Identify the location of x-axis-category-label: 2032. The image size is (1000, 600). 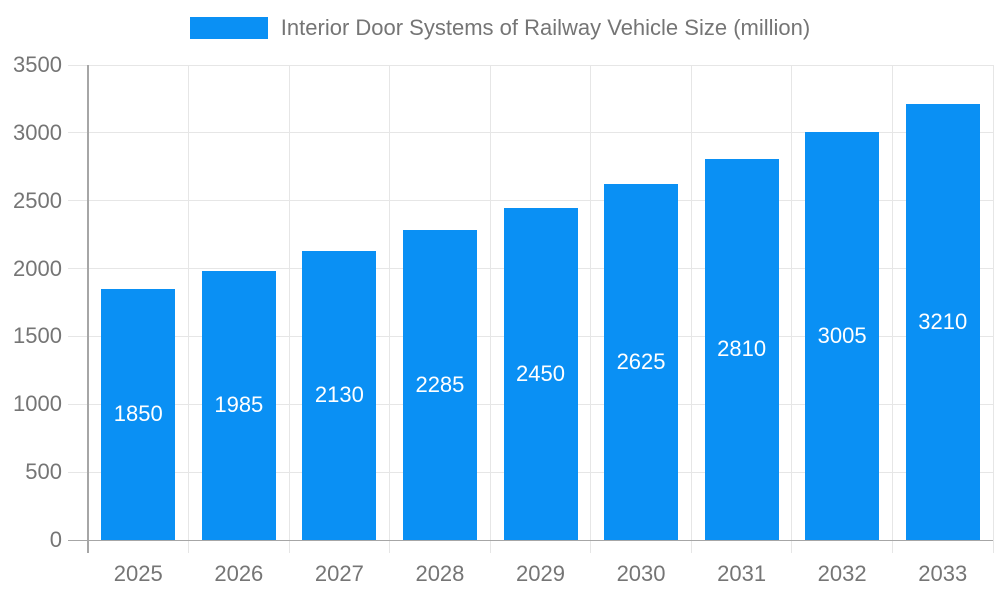
(842, 573).